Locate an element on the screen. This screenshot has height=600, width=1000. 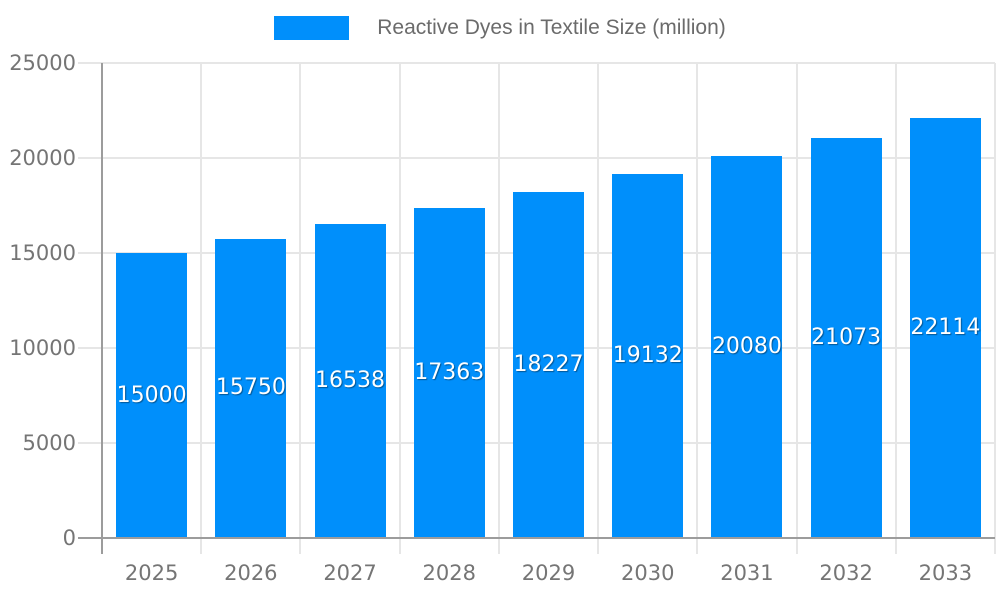
bar-2027 is located at coordinates (350, 380).